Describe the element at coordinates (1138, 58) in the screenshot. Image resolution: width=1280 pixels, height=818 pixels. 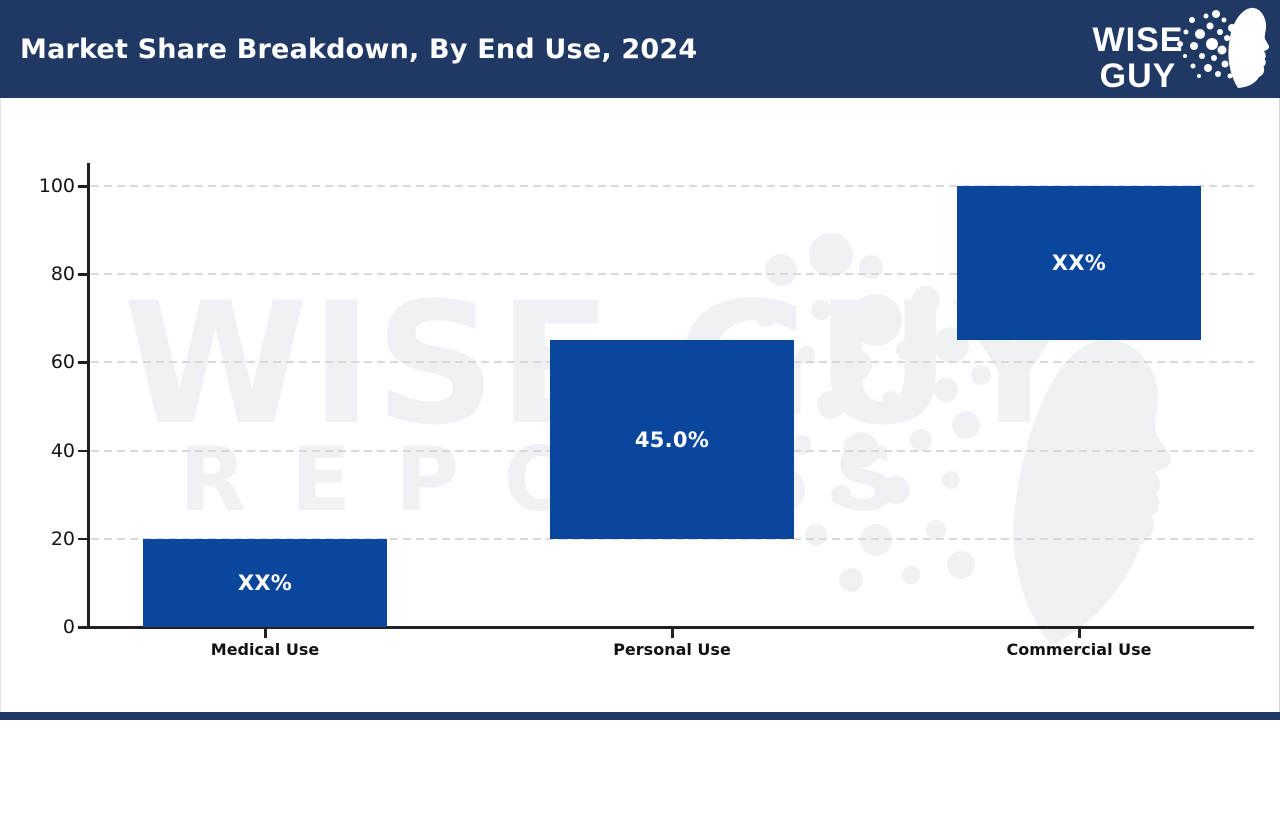
I see `logo-wordmark-line1: WISE GUY` at that location.